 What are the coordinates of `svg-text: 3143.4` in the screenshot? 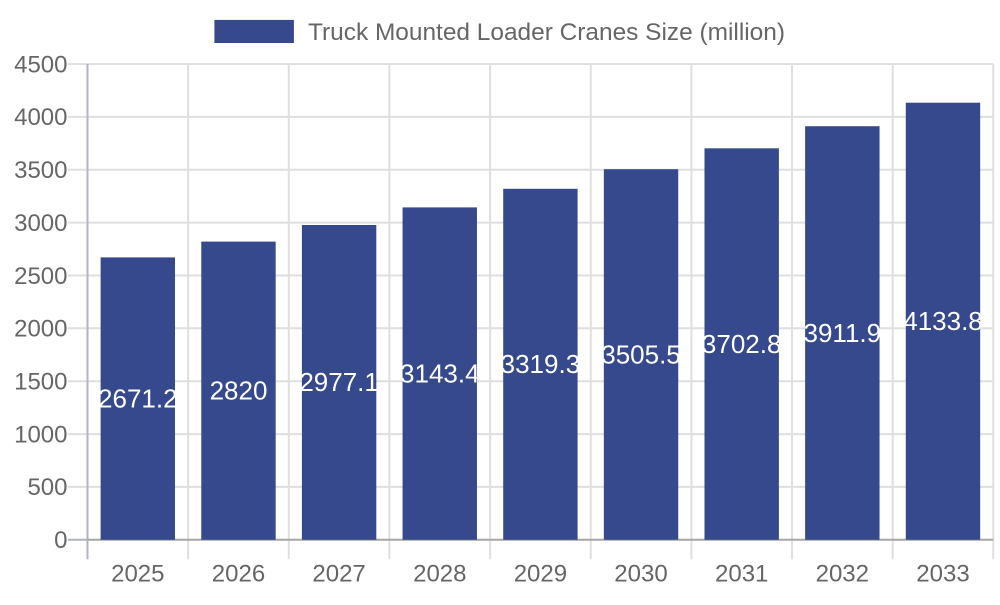 It's located at (440, 373).